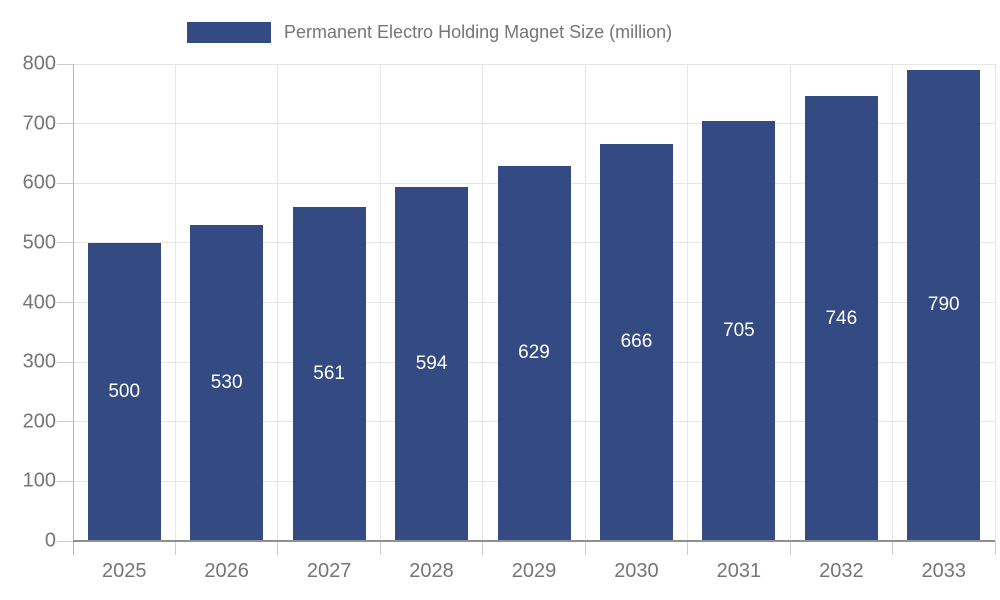 The height and width of the screenshot is (600, 1000). Describe the element at coordinates (39, 480) in the screenshot. I see `y-tick-label: 100` at that location.